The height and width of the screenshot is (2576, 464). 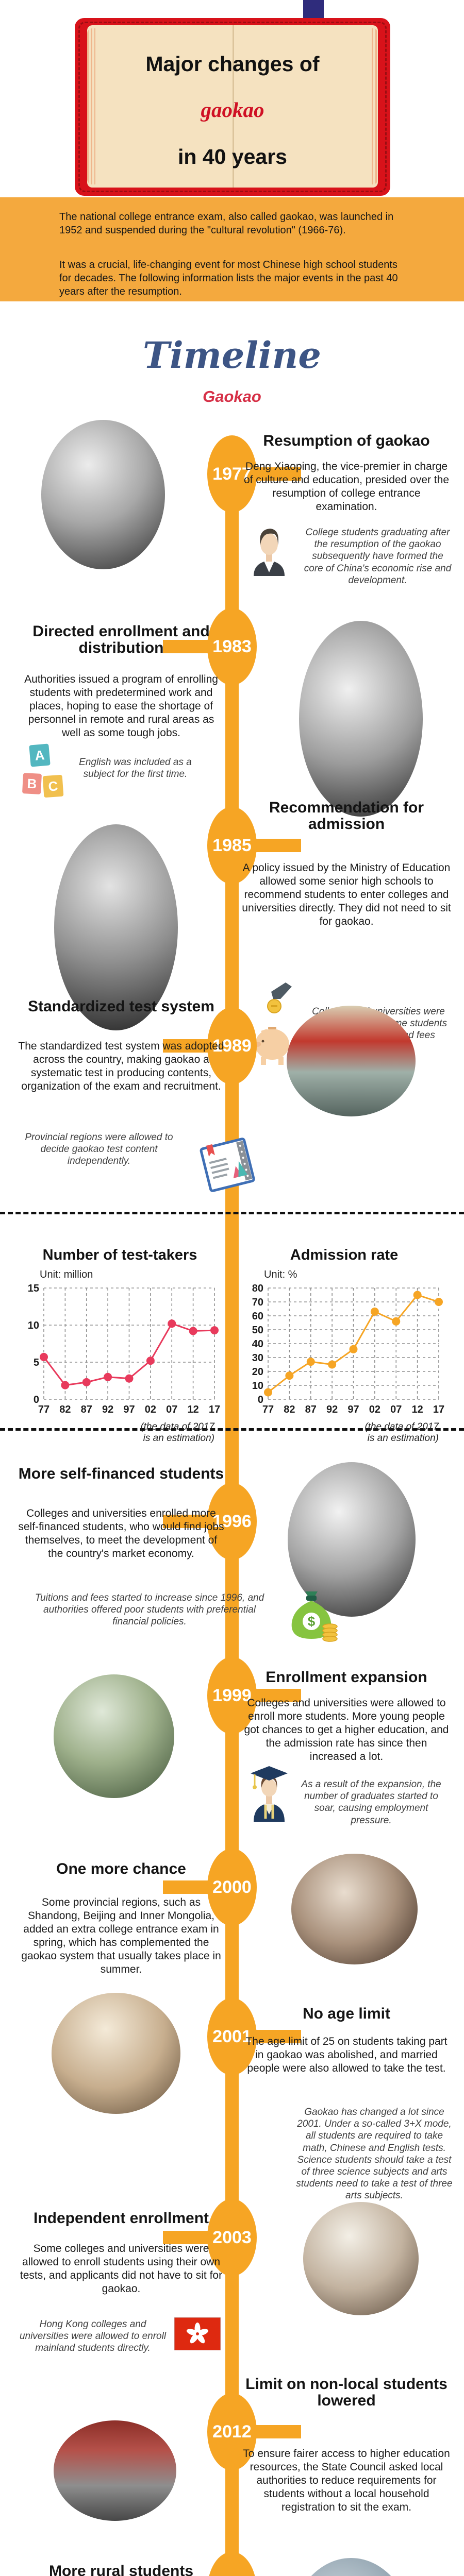 I want to click on svg-text: 5, so click(x=36, y=1362).